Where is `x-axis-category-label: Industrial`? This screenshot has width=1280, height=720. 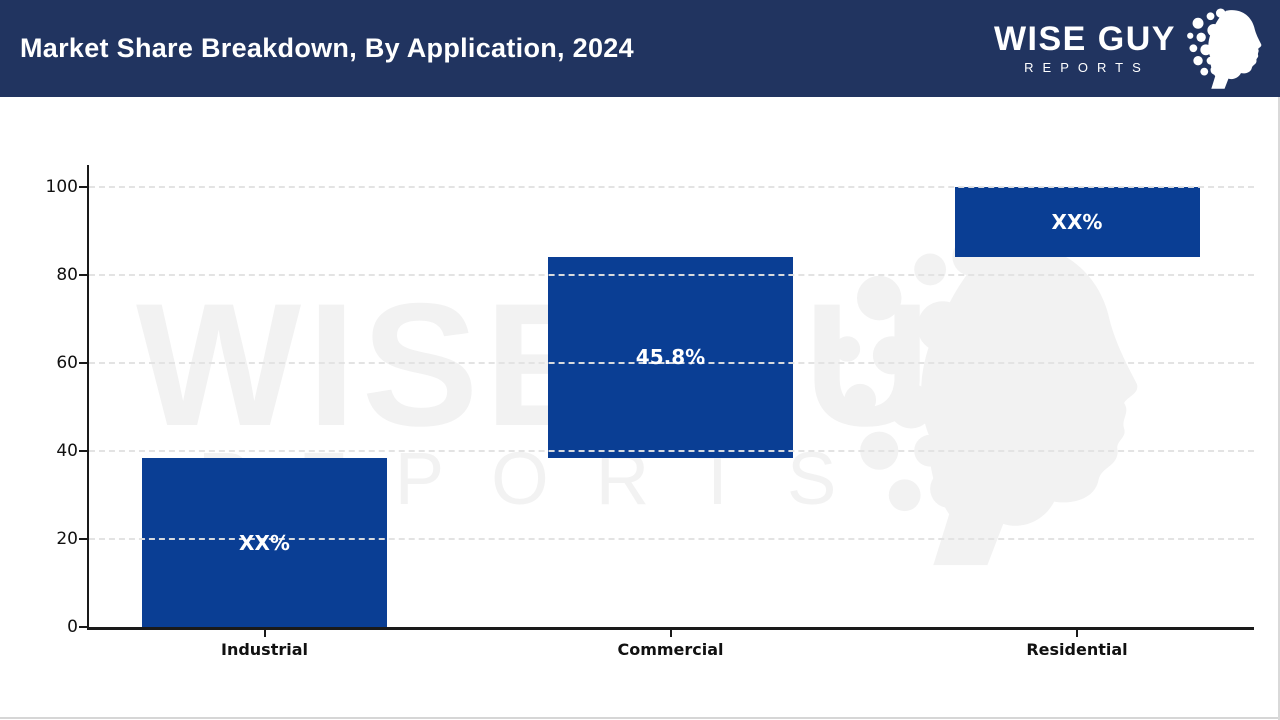 x-axis-category-label: Industrial is located at coordinates (264, 649).